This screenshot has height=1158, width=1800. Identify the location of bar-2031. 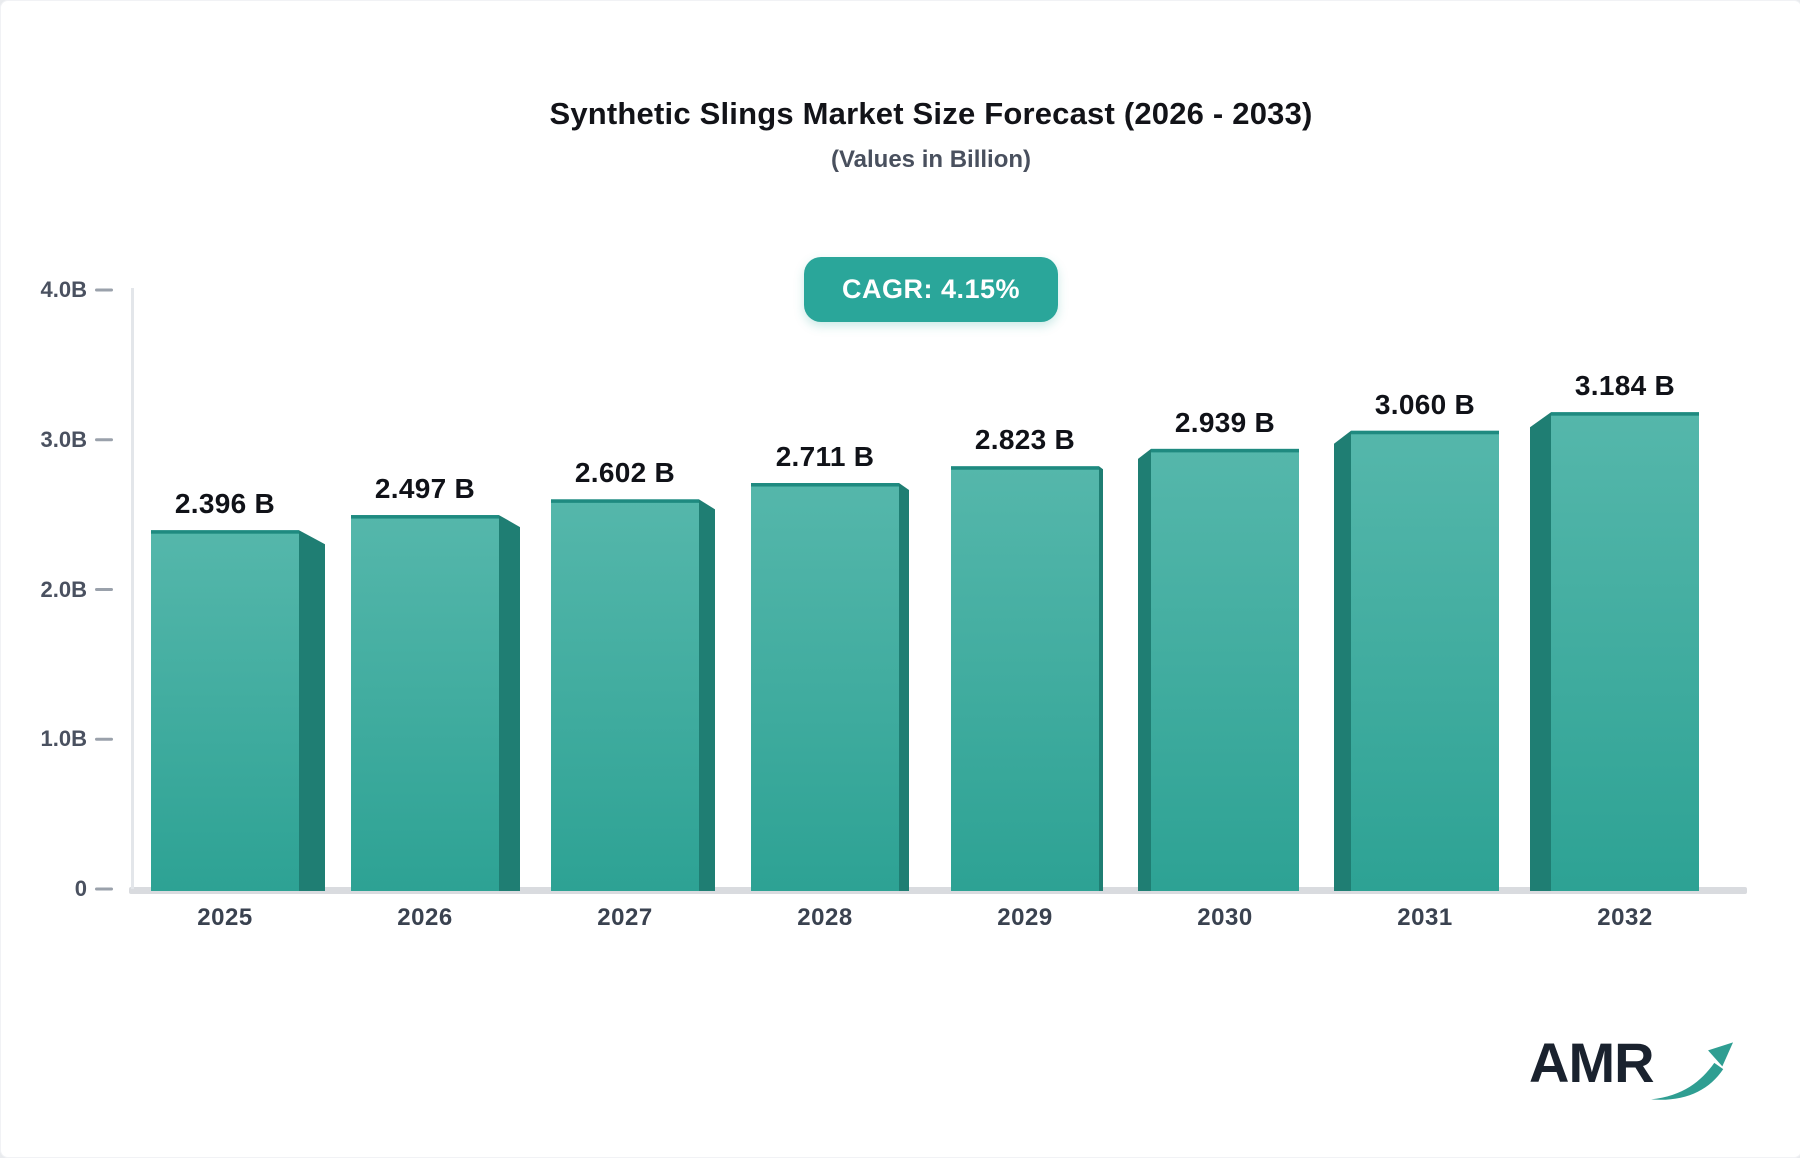
(1416, 660).